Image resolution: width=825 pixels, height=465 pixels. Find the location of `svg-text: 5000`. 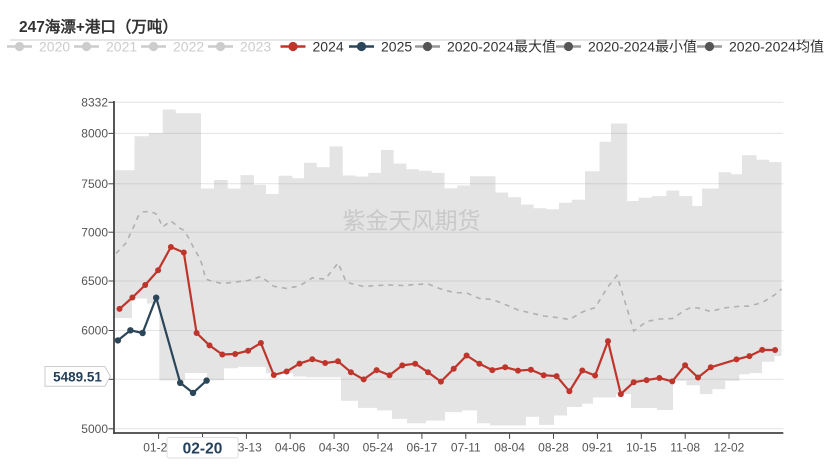

svg-text: 5000 is located at coordinates (94, 429).